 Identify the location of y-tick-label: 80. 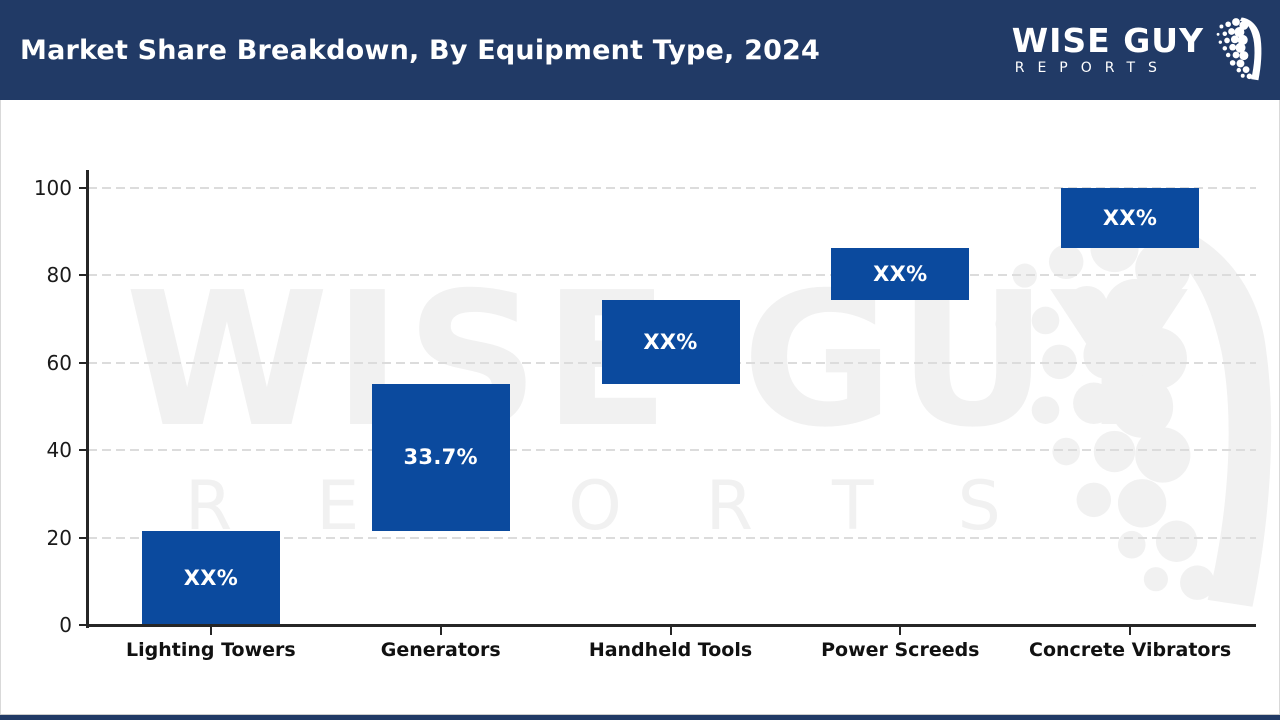
(59, 275).